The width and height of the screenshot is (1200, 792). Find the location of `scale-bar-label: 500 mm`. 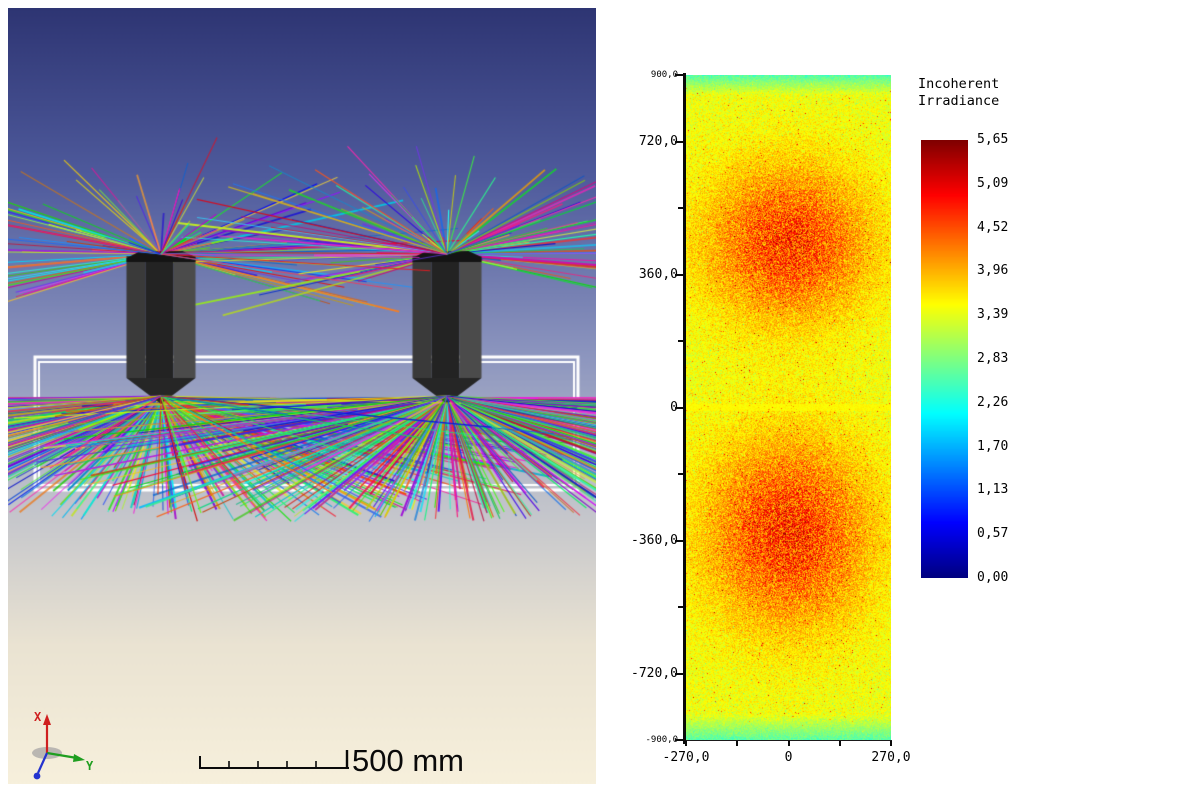

scale-bar-label: 500 mm is located at coordinates (408, 760).